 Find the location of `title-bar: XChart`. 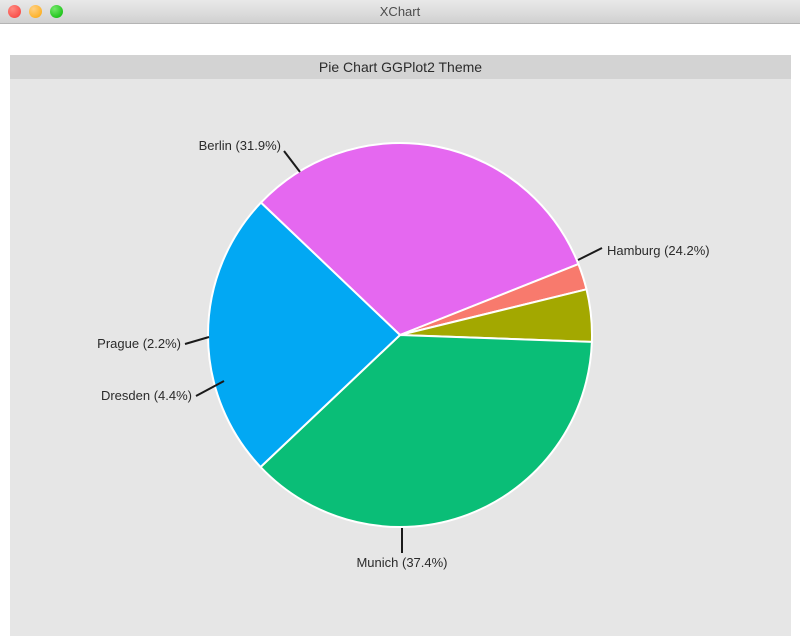

title-bar: XChart is located at coordinates (400, 12).